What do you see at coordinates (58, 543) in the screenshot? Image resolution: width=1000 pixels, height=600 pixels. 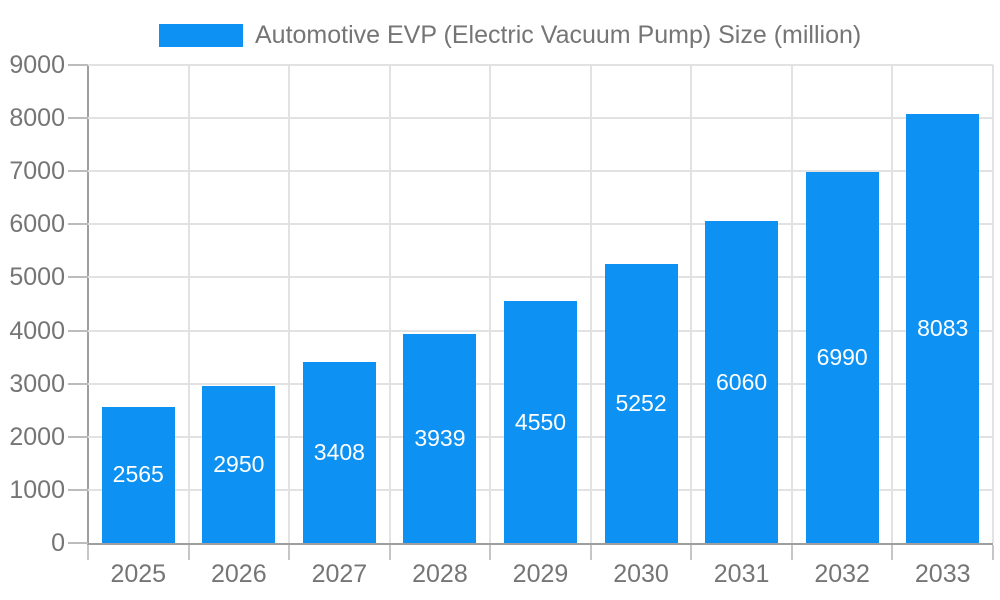 I see `y-axis-tick-label: 0` at bounding box center [58, 543].